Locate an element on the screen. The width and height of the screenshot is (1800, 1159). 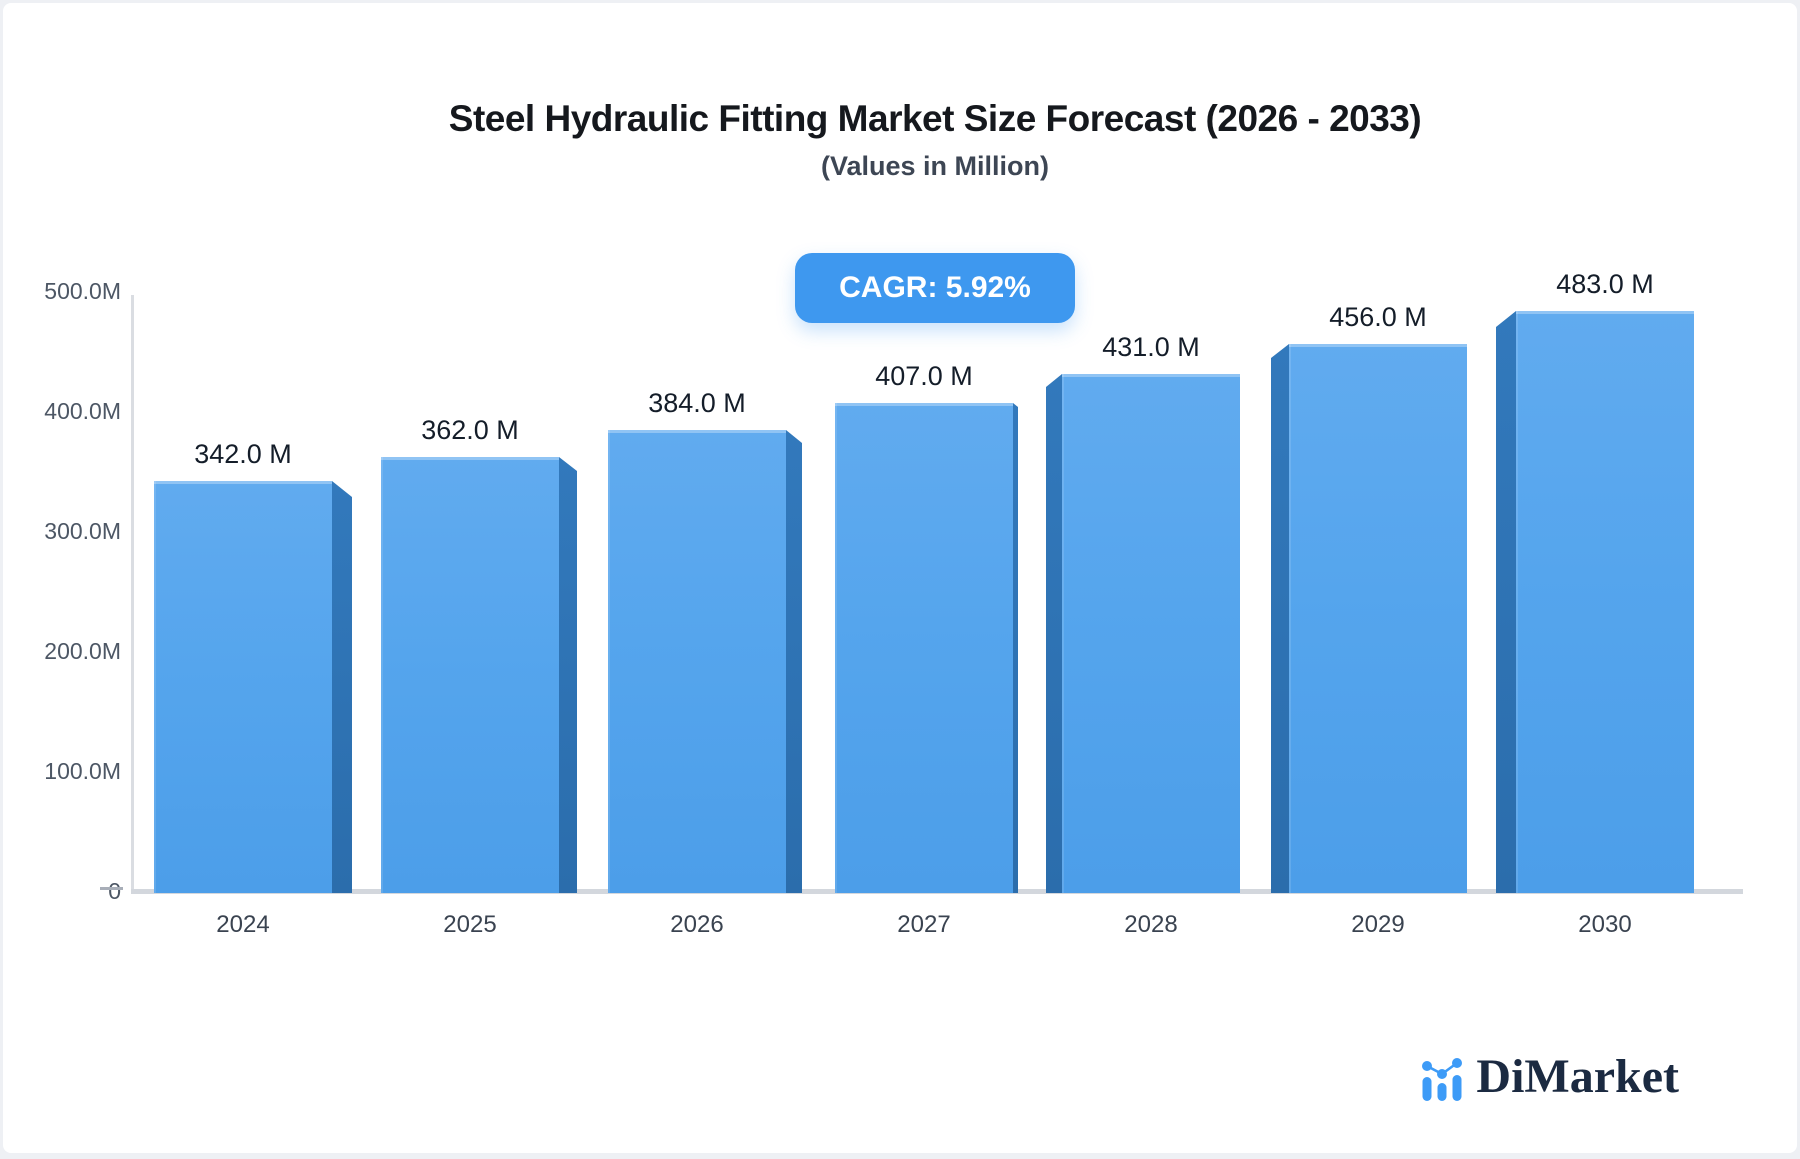
x-axis-label-2028: 2028 is located at coordinates (1151, 924).